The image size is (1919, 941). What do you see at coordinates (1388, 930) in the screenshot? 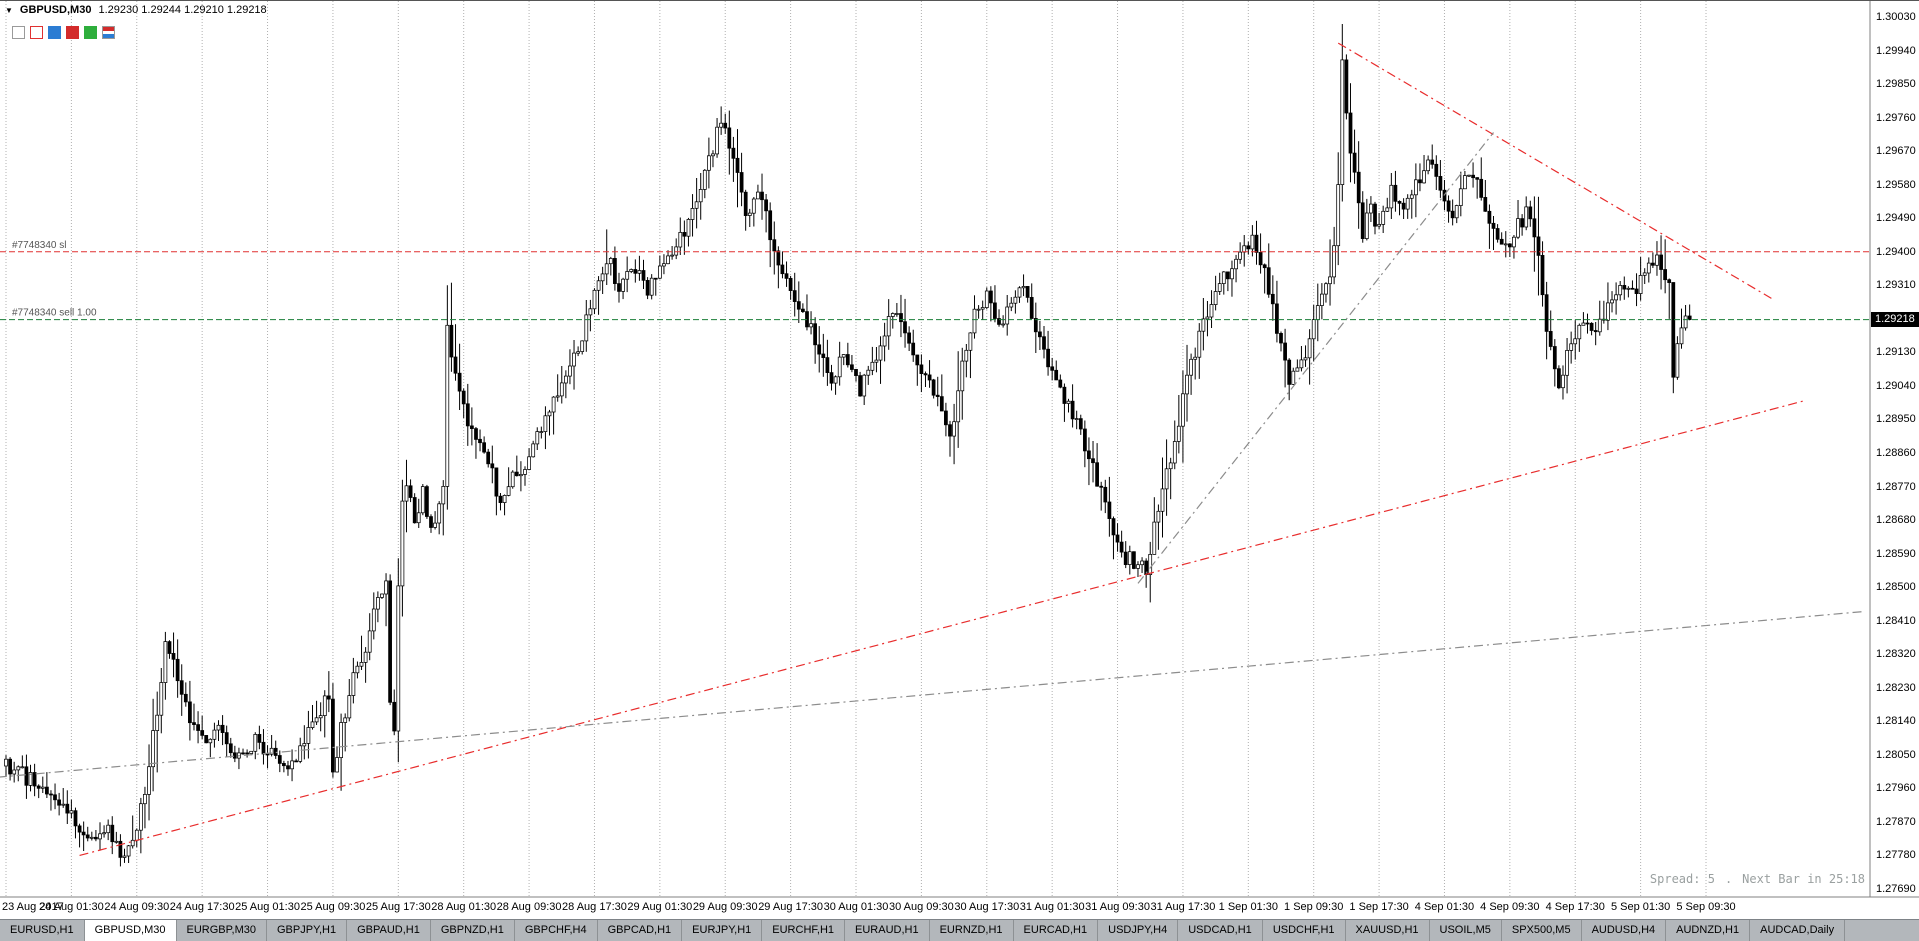
I see `chart-tab-xauusd-h1: XAUUSD,H1` at bounding box center [1388, 930].